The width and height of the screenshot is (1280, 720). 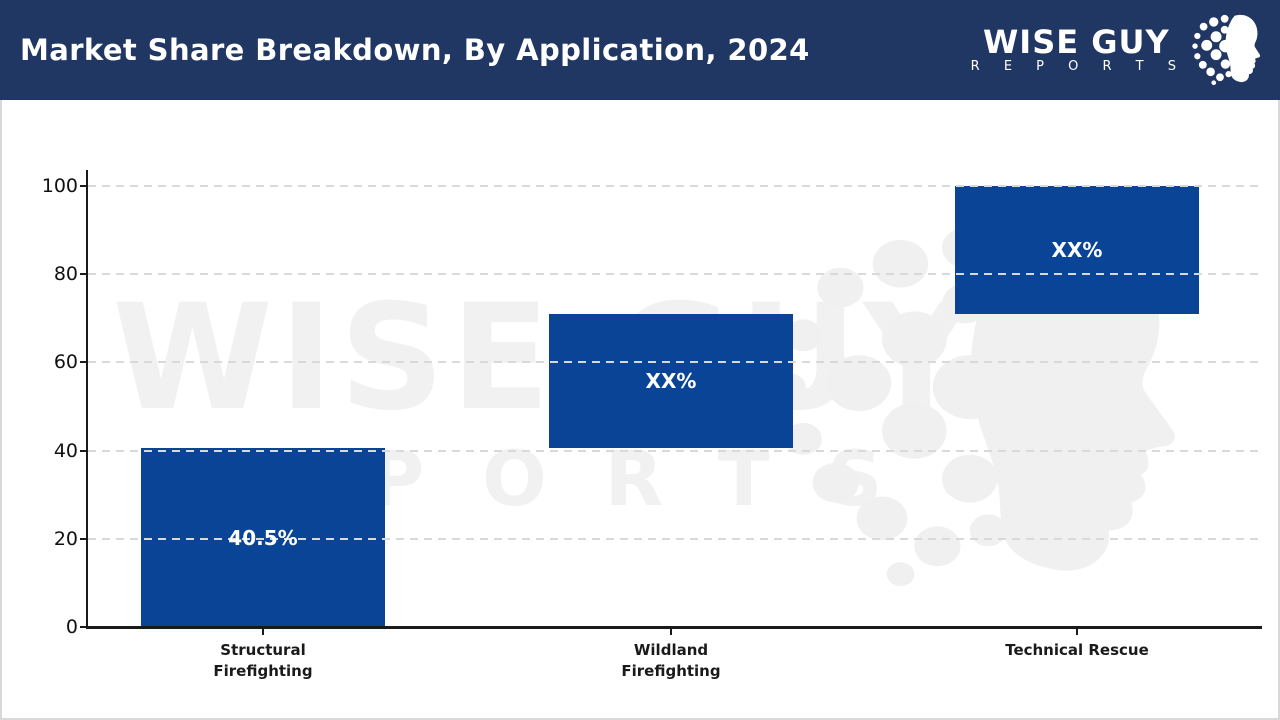 I want to click on x-category-label: Structural Firefighting, so click(x=263, y=661).